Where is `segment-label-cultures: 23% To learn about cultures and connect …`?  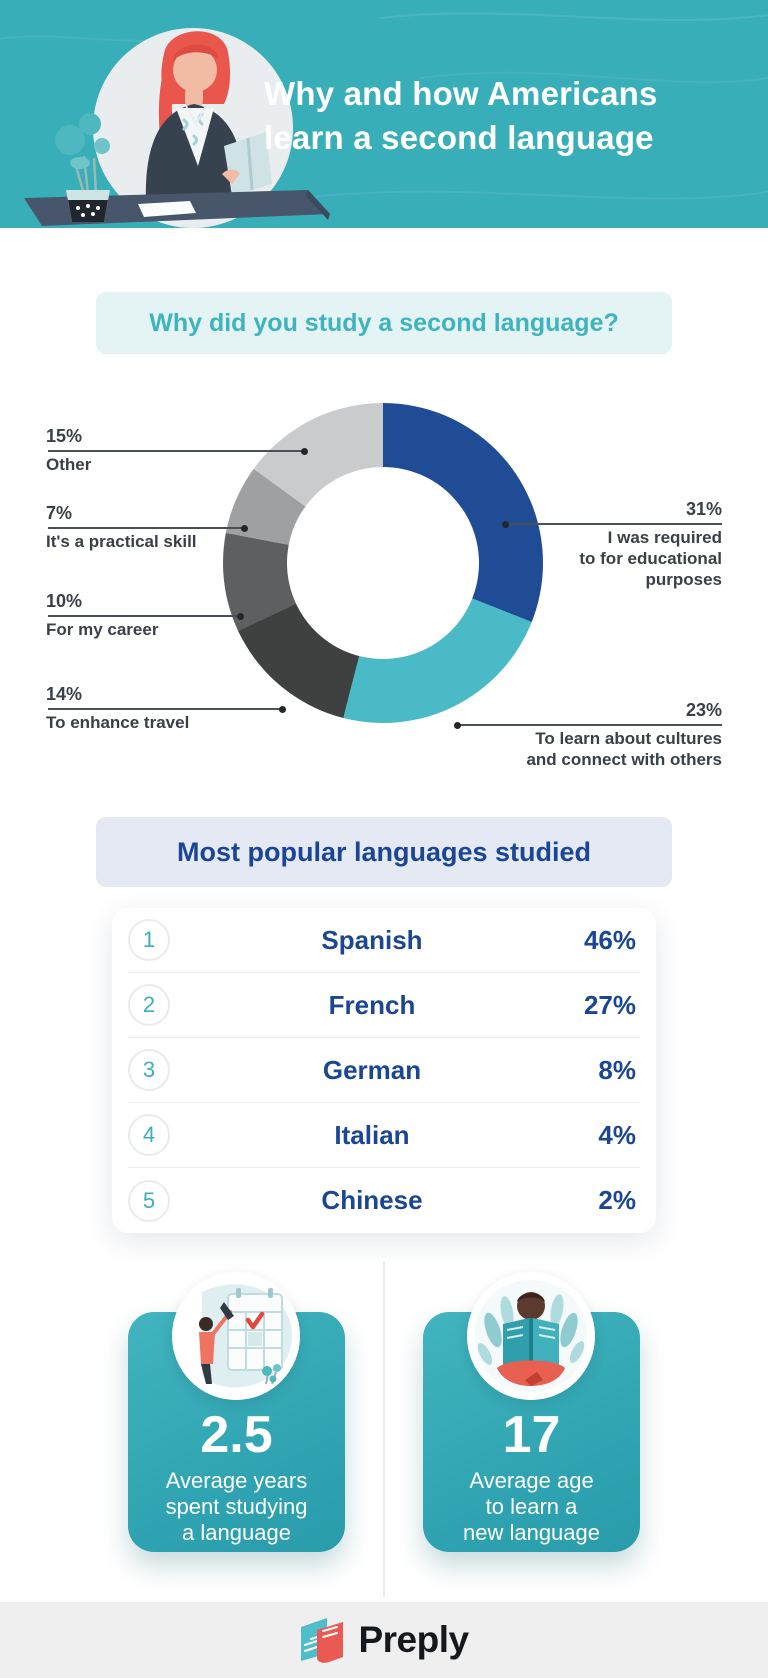 segment-label-cultures: 23% To learn about cultures and connect … is located at coordinates (624, 735).